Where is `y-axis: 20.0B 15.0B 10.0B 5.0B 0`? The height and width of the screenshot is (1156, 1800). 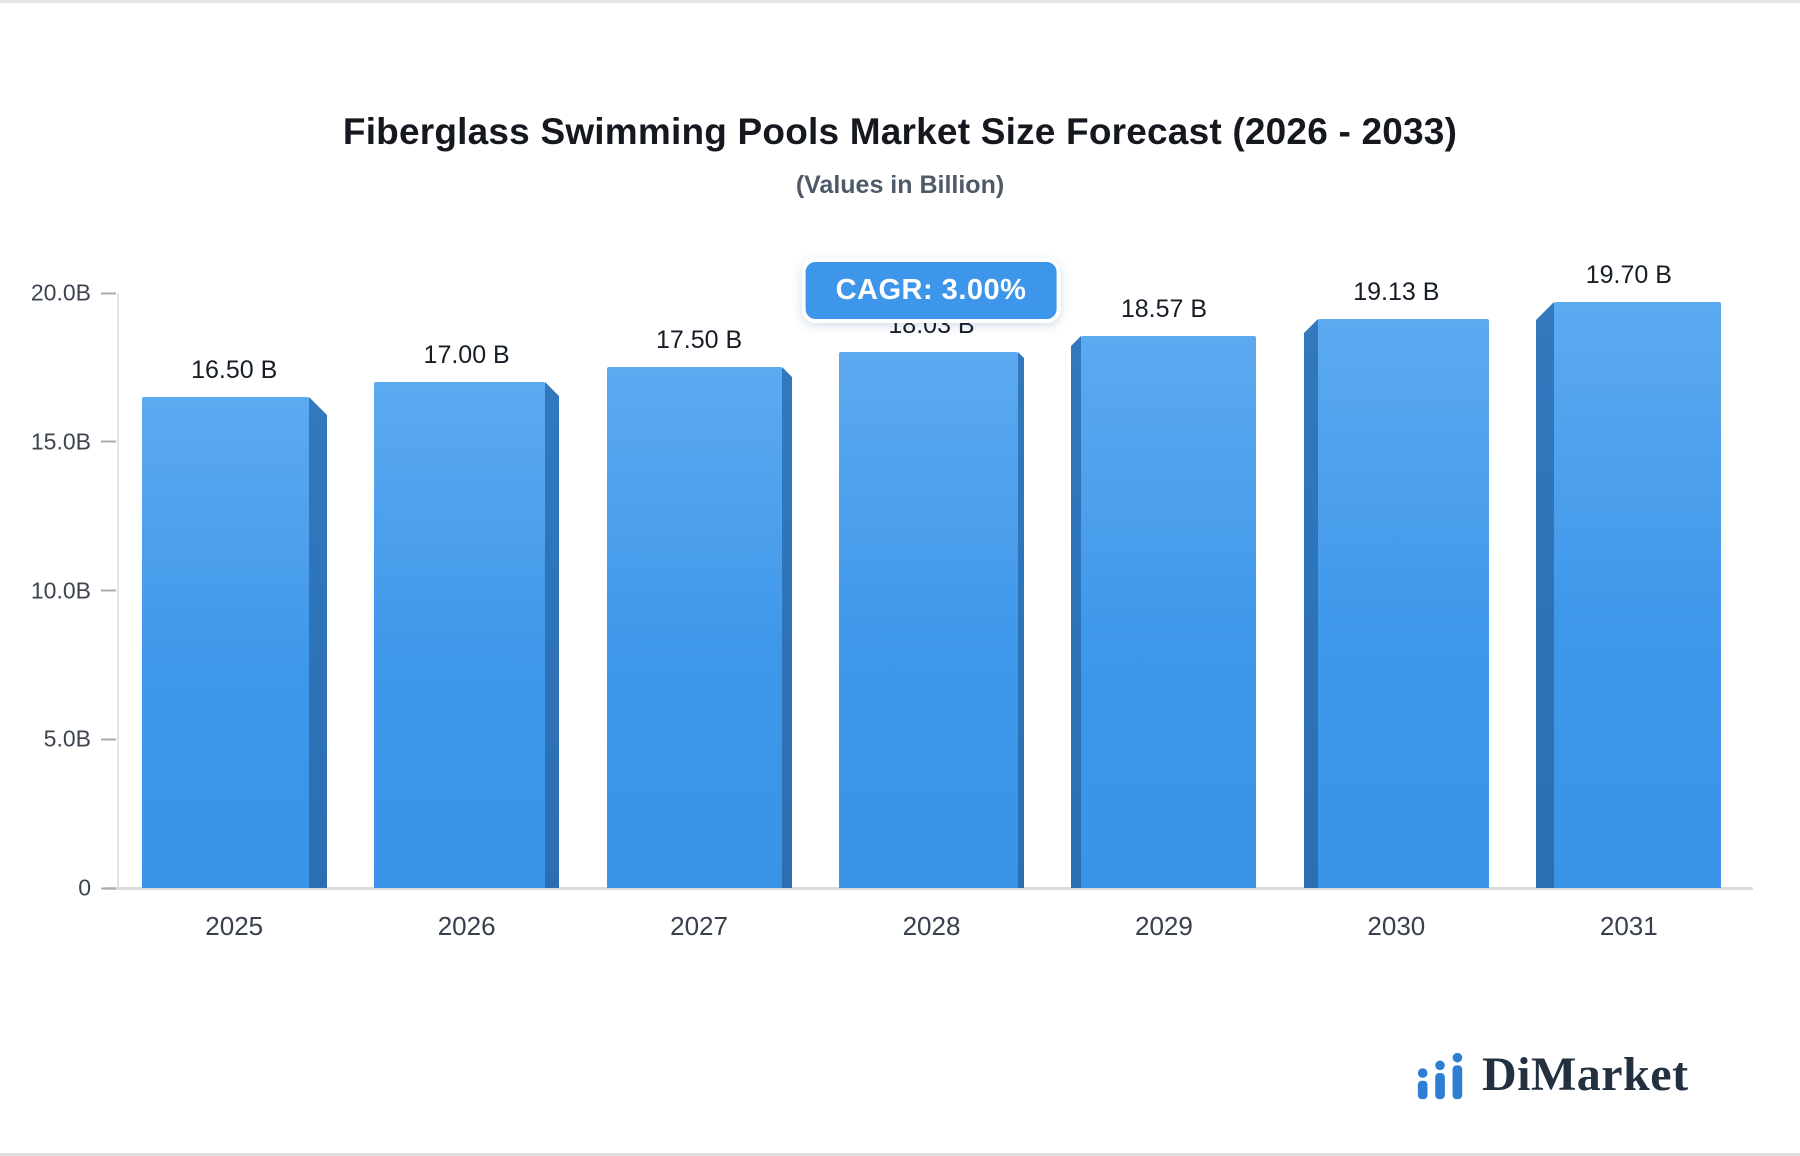
y-axis: 20.0B 15.0B 10.0B 5.0B 0 is located at coordinates (59, 590).